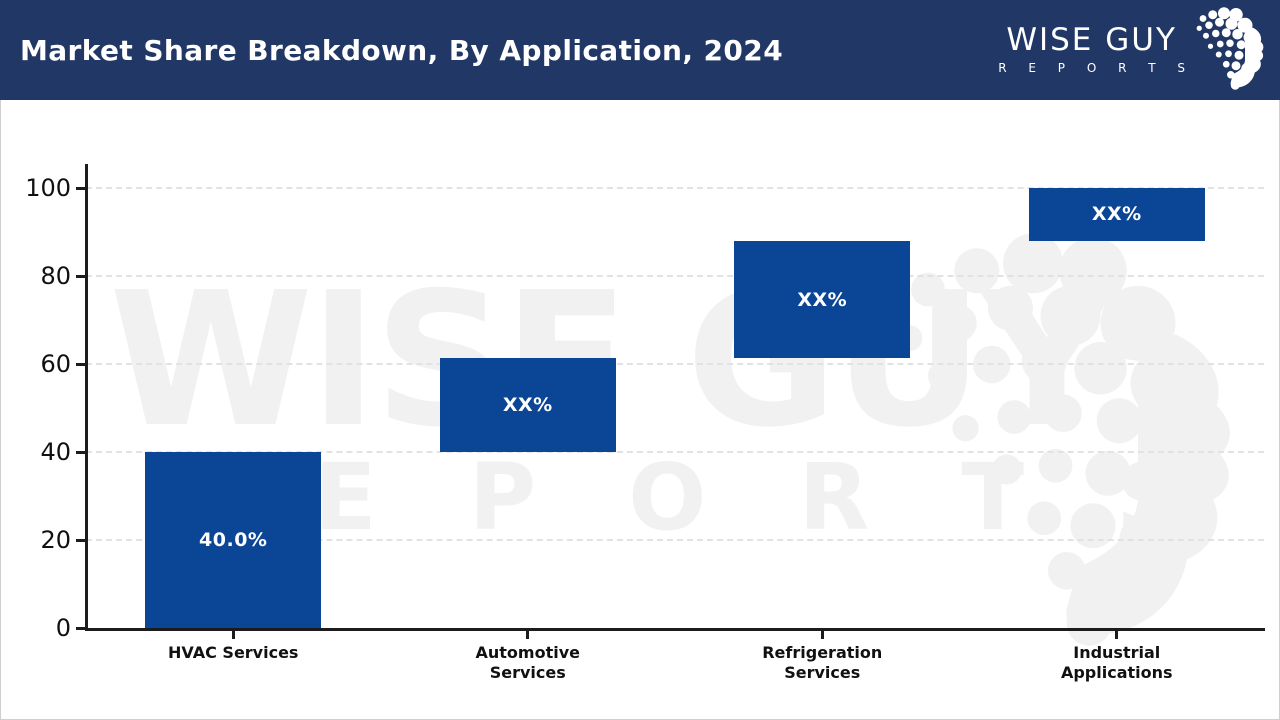 The width and height of the screenshot is (1280, 720). Describe the element at coordinates (528, 662) in the screenshot. I see `category-label: Automotive Services` at that location.